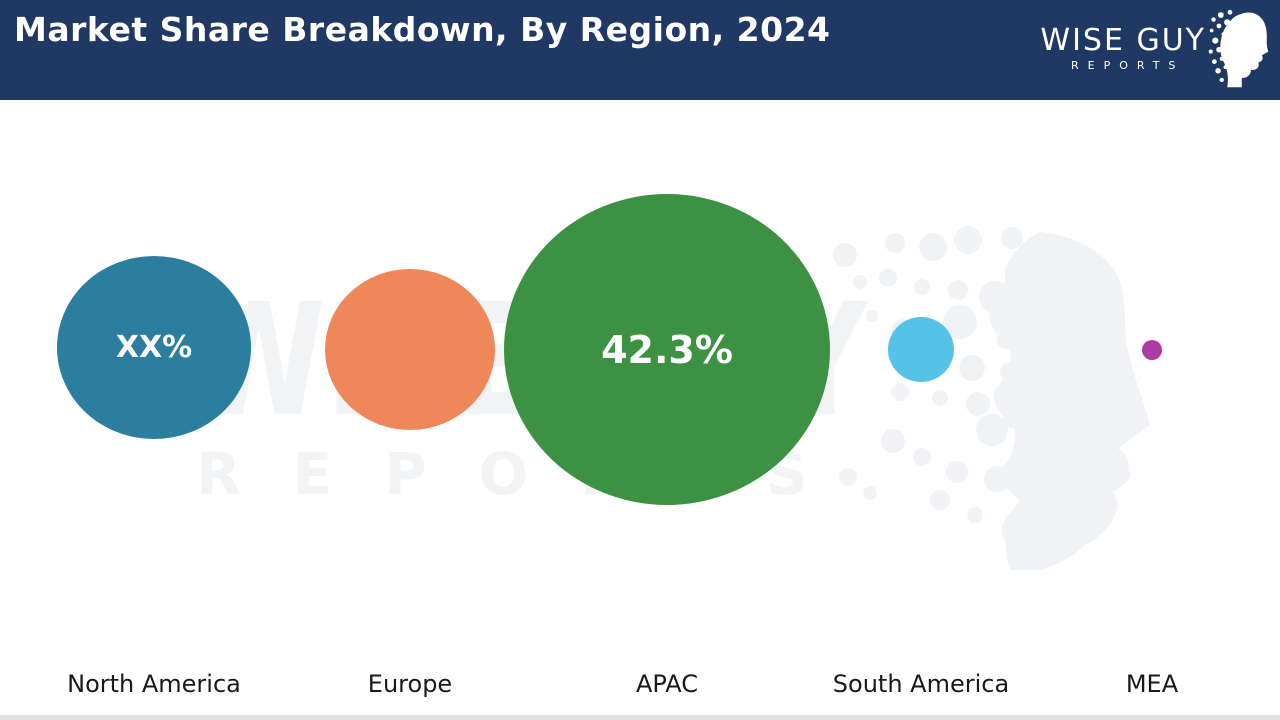 The height and width of the screenshot is (720, 1280). I want to click on bubble-north-america: XX%, so click(154, 347).